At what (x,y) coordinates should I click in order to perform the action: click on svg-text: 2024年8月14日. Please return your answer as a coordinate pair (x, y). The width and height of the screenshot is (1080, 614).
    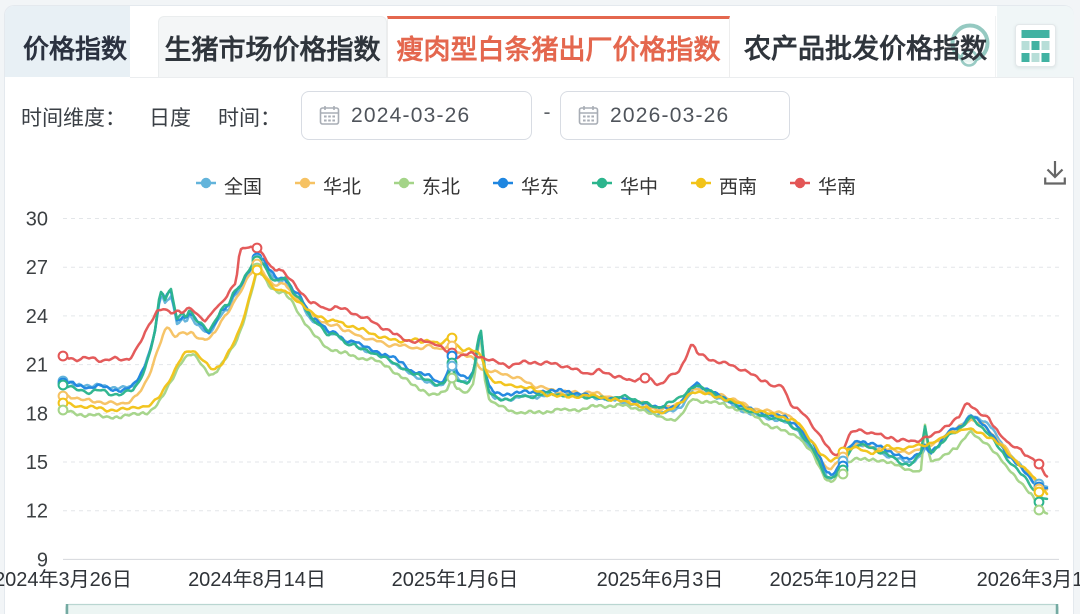
    Looking at the image, I should click on (257, 579).